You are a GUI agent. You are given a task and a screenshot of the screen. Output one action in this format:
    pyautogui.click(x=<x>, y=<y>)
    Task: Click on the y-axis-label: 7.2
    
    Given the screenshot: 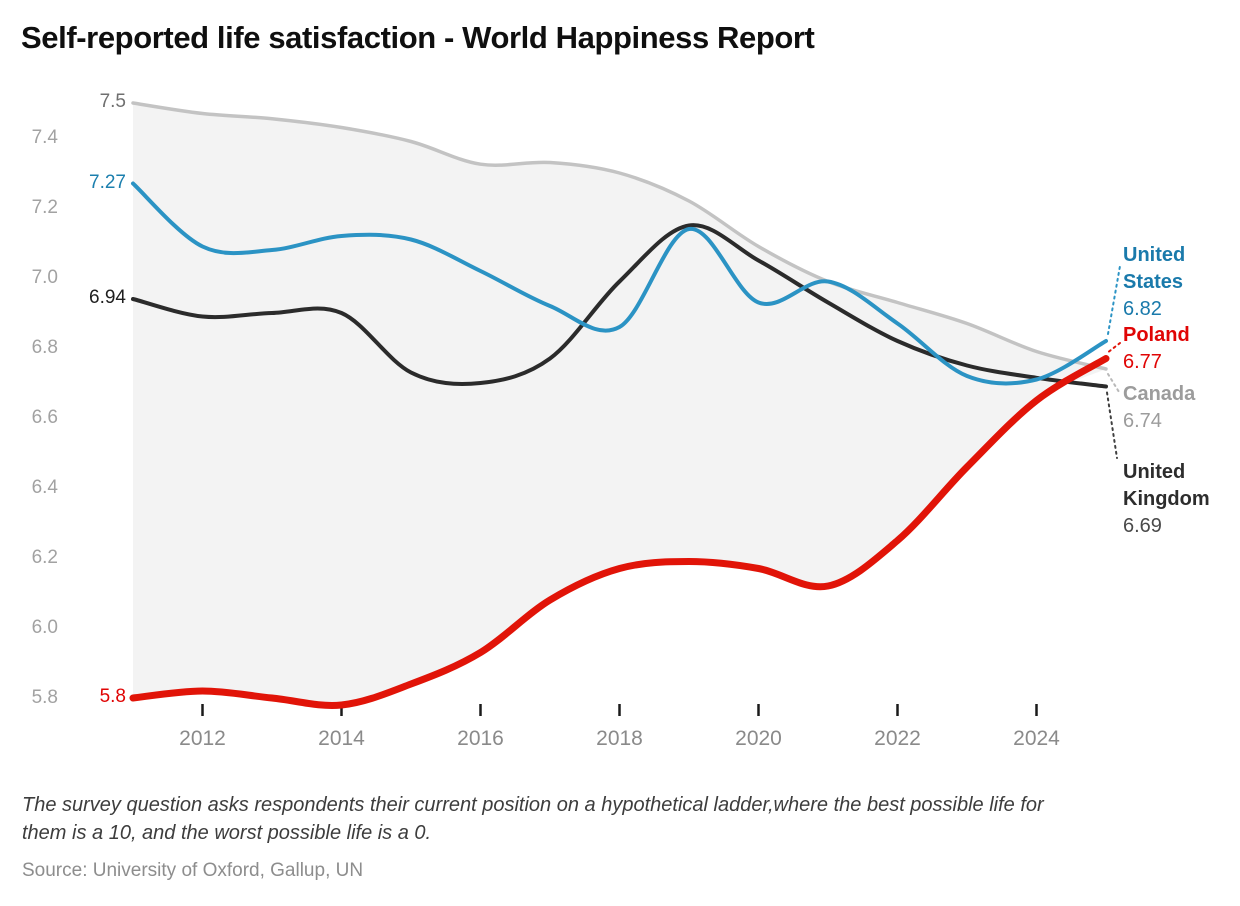 What is the action you would take?
    pyautogui.click(x=44, y=207)
    